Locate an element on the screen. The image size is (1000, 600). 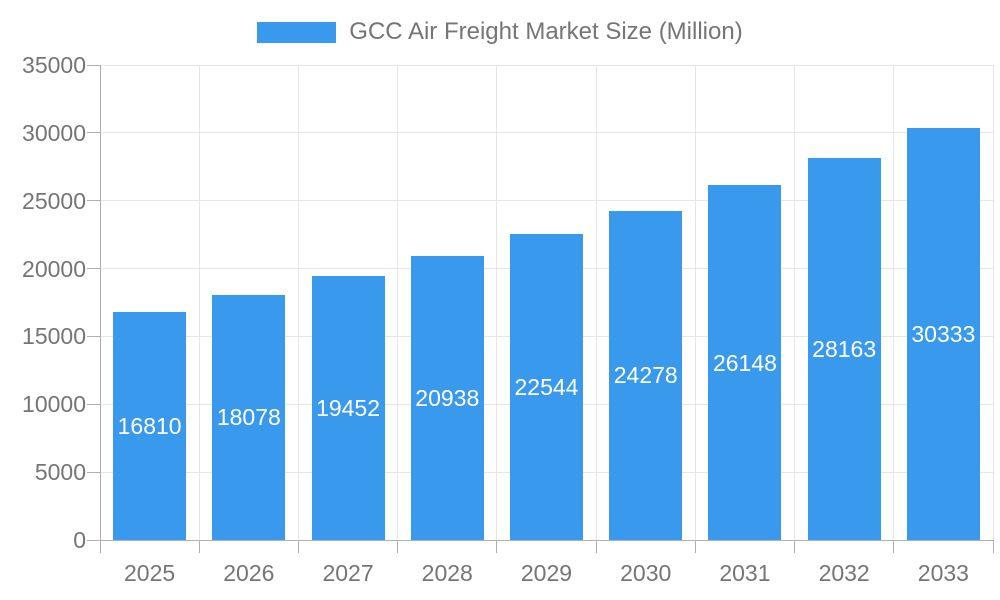
bar-value-label: 20938 is located at coordinates (447, 397).